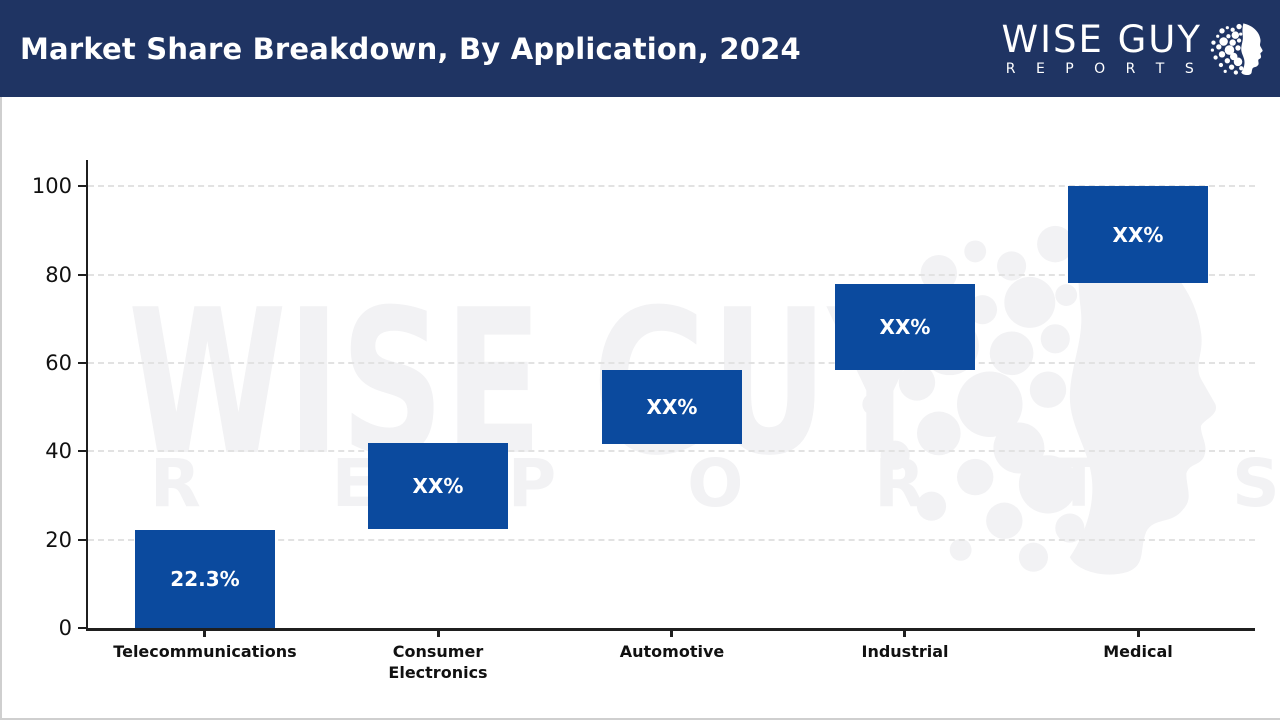  What do you see at coordinates (65, 628) in the screenshot?
I see `y-axis-label-0: 0` at bounding box center [65, 628].